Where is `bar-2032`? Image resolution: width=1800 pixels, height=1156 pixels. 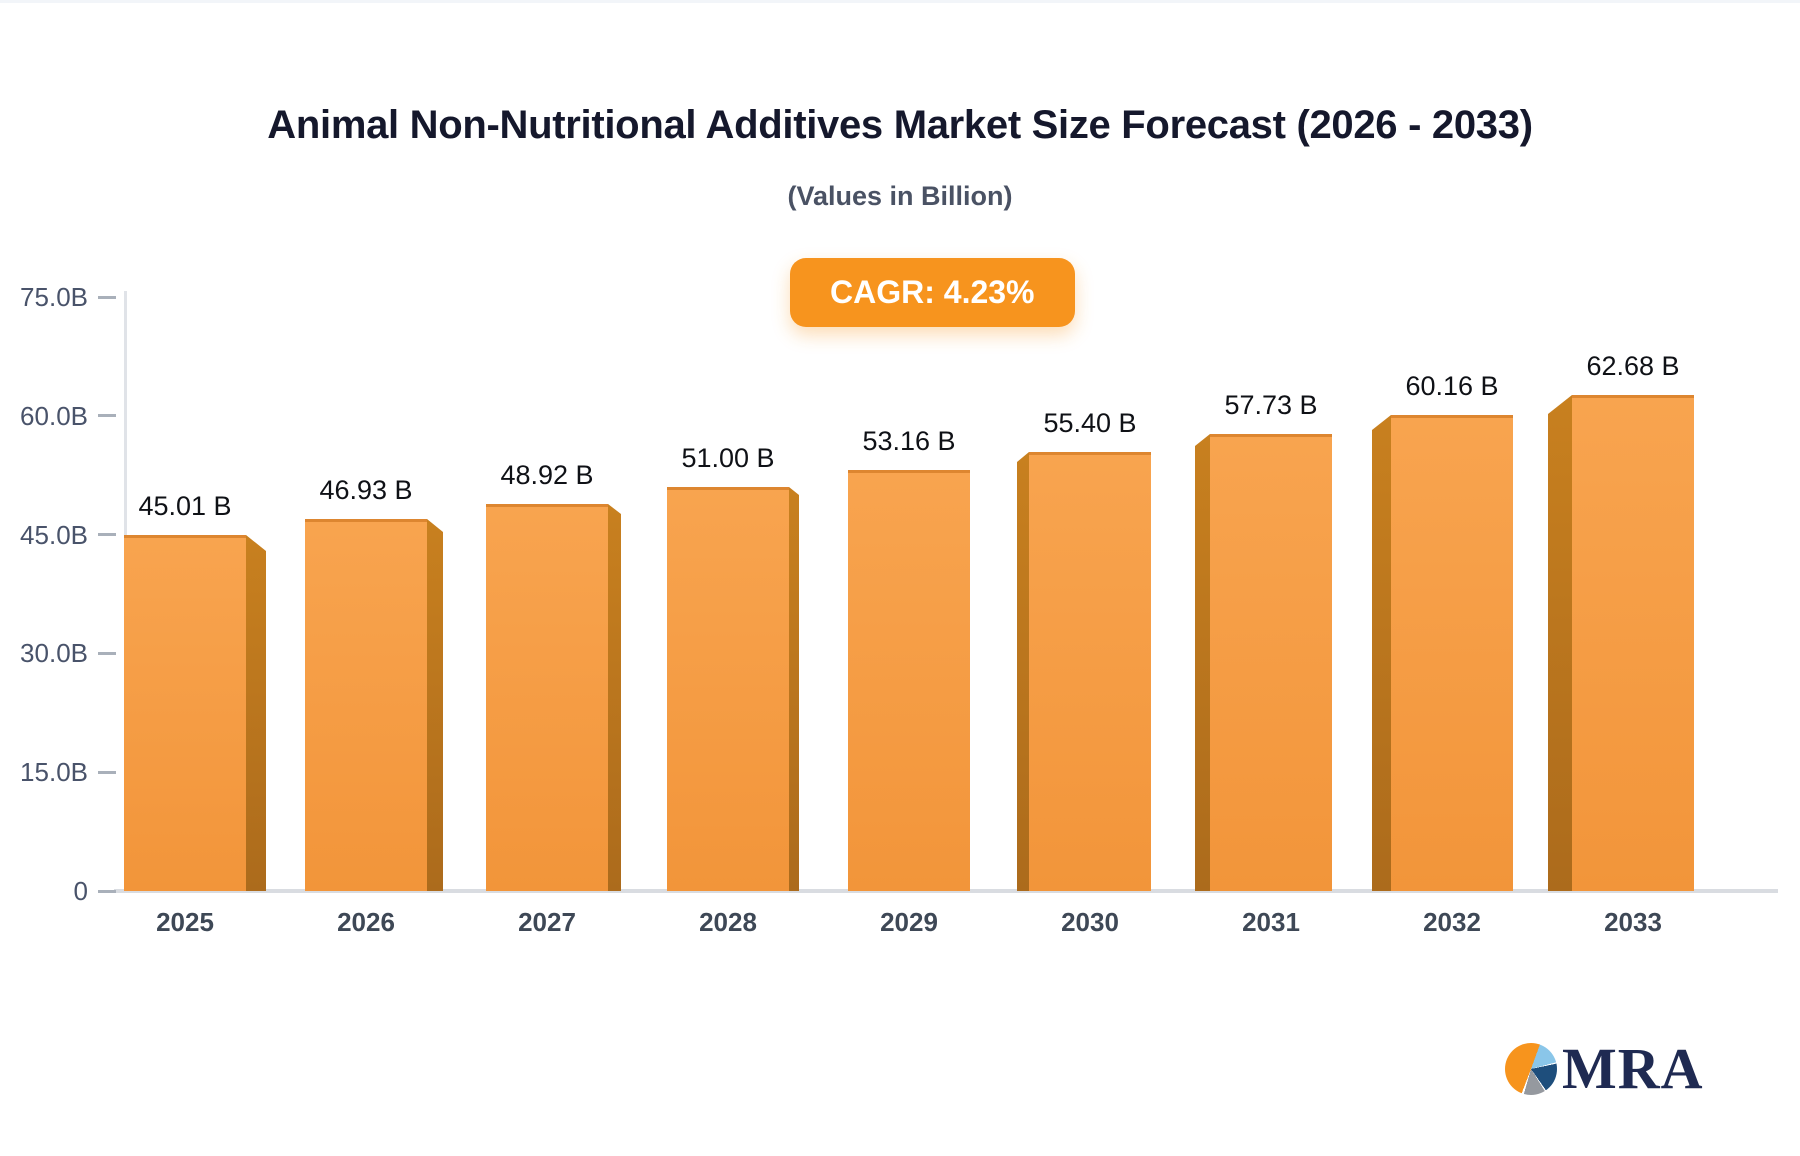 bar-2032 is located at coordinates (1452, 653).